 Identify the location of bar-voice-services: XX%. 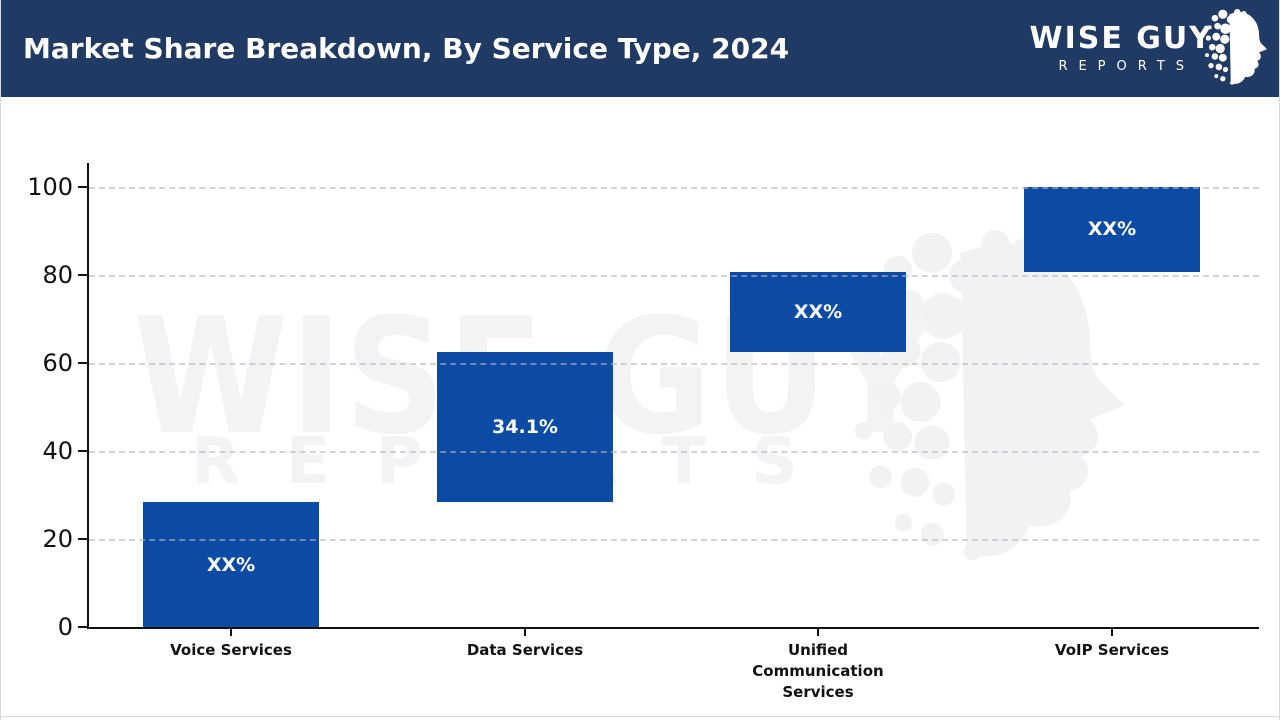
(231, 564).